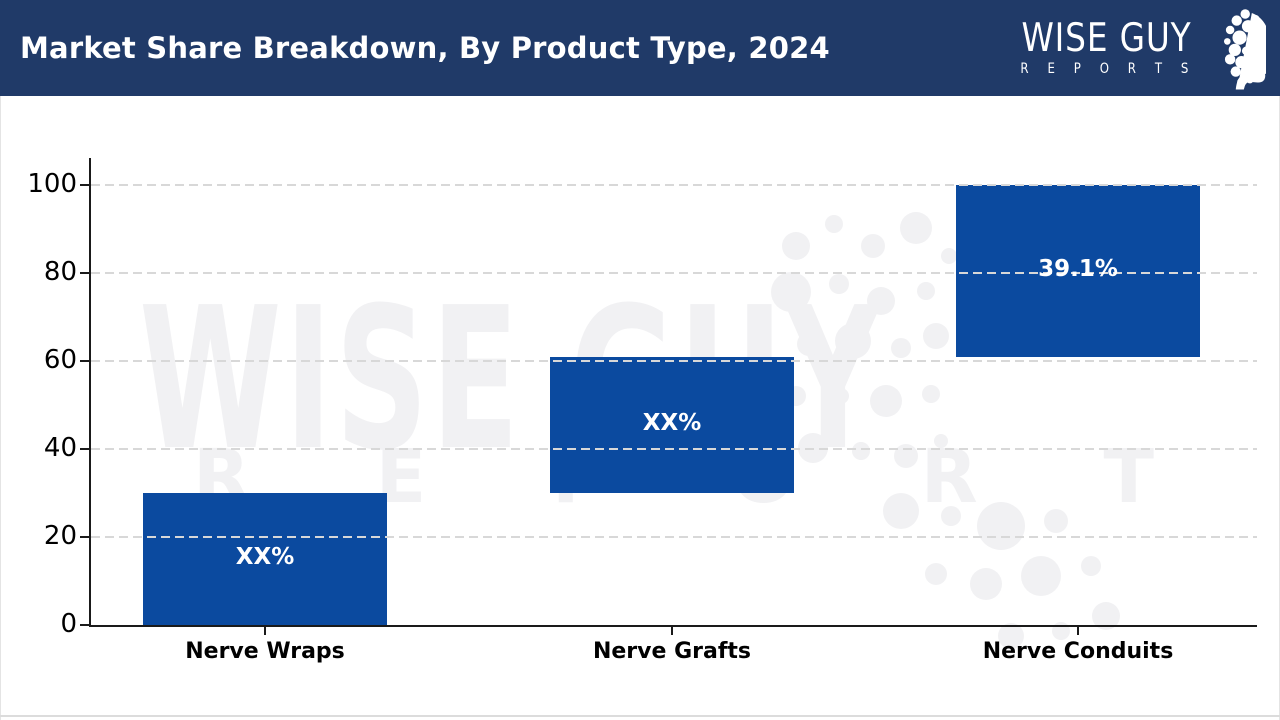  Describe the element at coordinates (640, 716) in the screenshot. I see `bottom-rule` at that location.